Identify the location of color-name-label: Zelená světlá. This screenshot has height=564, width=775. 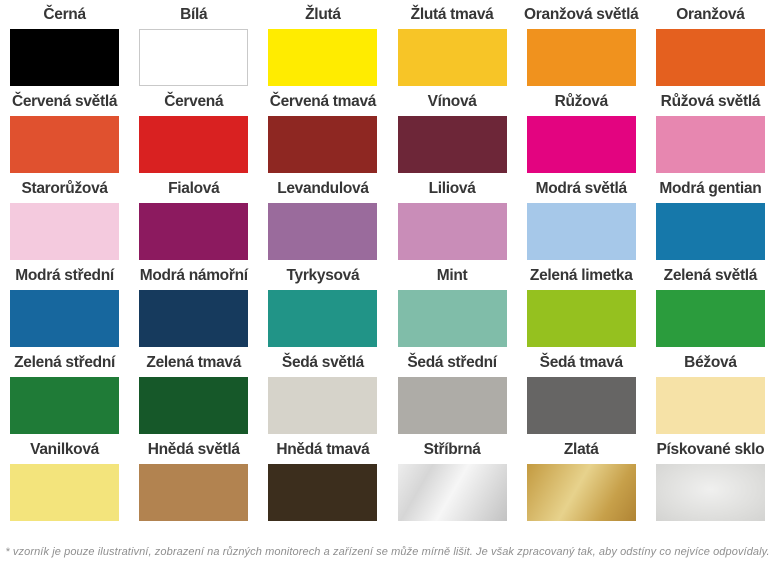
(710, 275).